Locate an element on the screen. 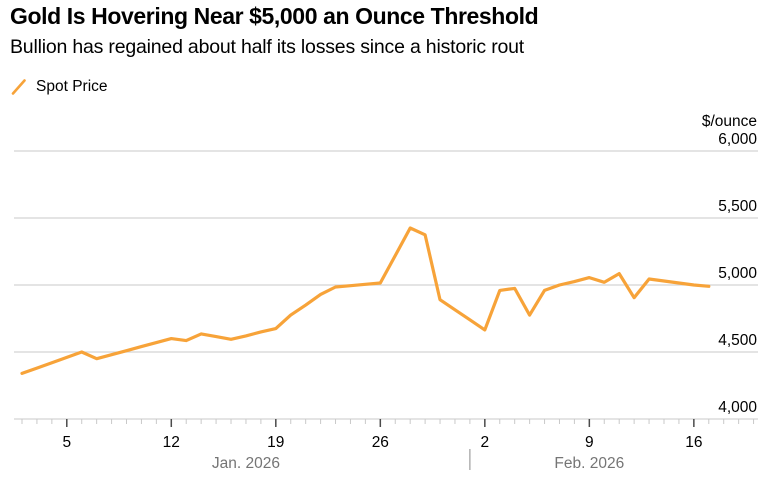  x-axis-label: 5 is located at coordinates (66, 442).